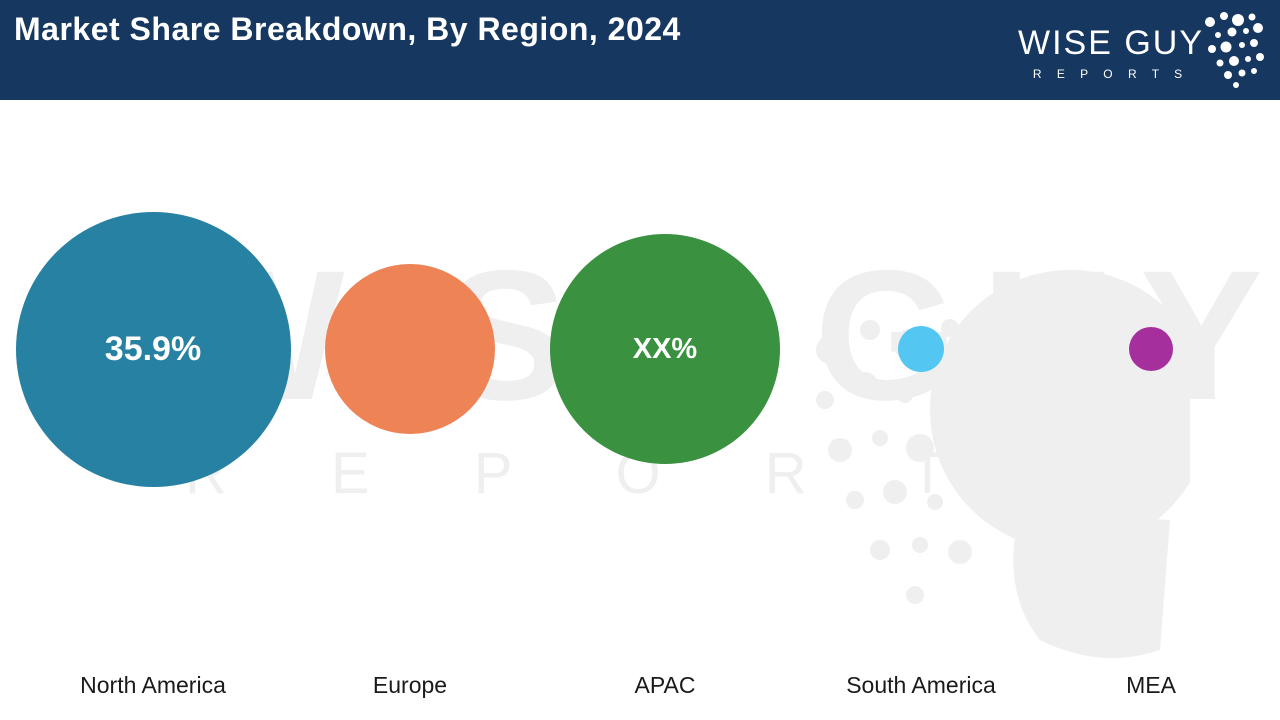 The height and width of the screenshot is (720, 1280). Describe the element at coordinates (1151, 349) in the screenshot. I see `bubble-mea` at that location.